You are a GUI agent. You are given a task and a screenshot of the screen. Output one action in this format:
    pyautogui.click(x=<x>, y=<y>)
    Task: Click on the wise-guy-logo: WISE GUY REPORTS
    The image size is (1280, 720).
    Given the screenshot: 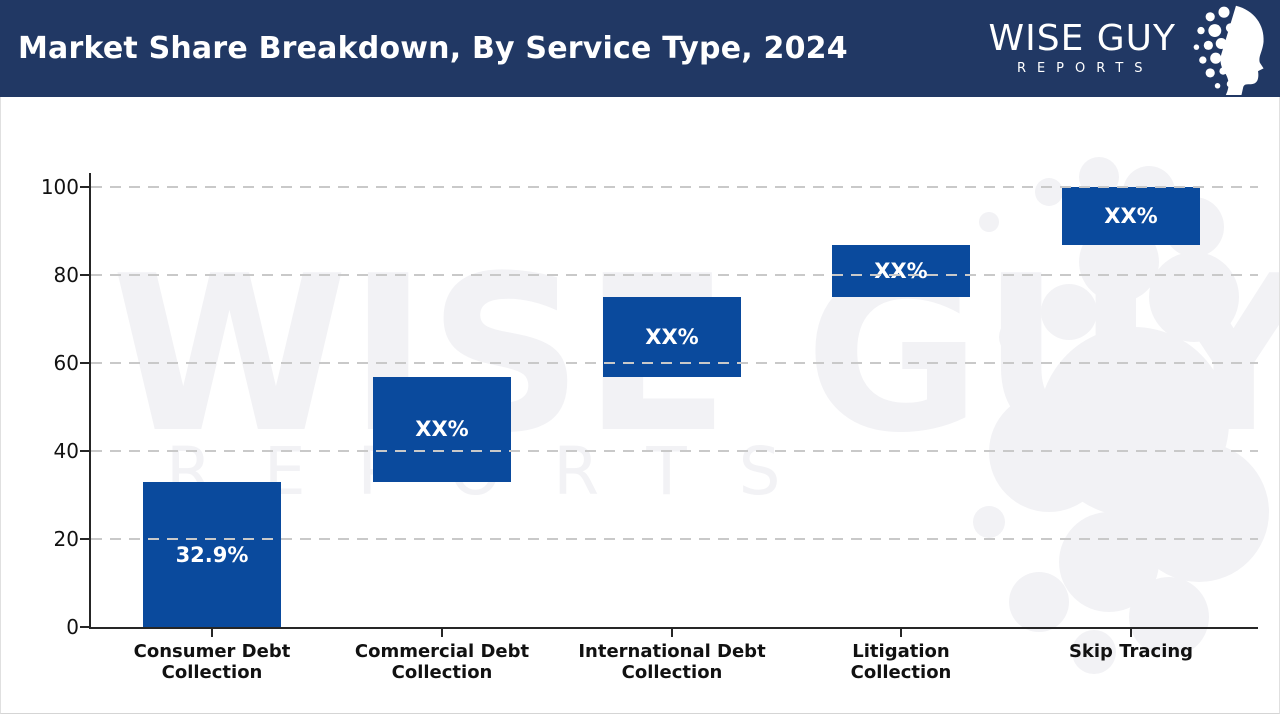 What is the action you would take?
    pyautogui.click(x=1128, y=49)
    